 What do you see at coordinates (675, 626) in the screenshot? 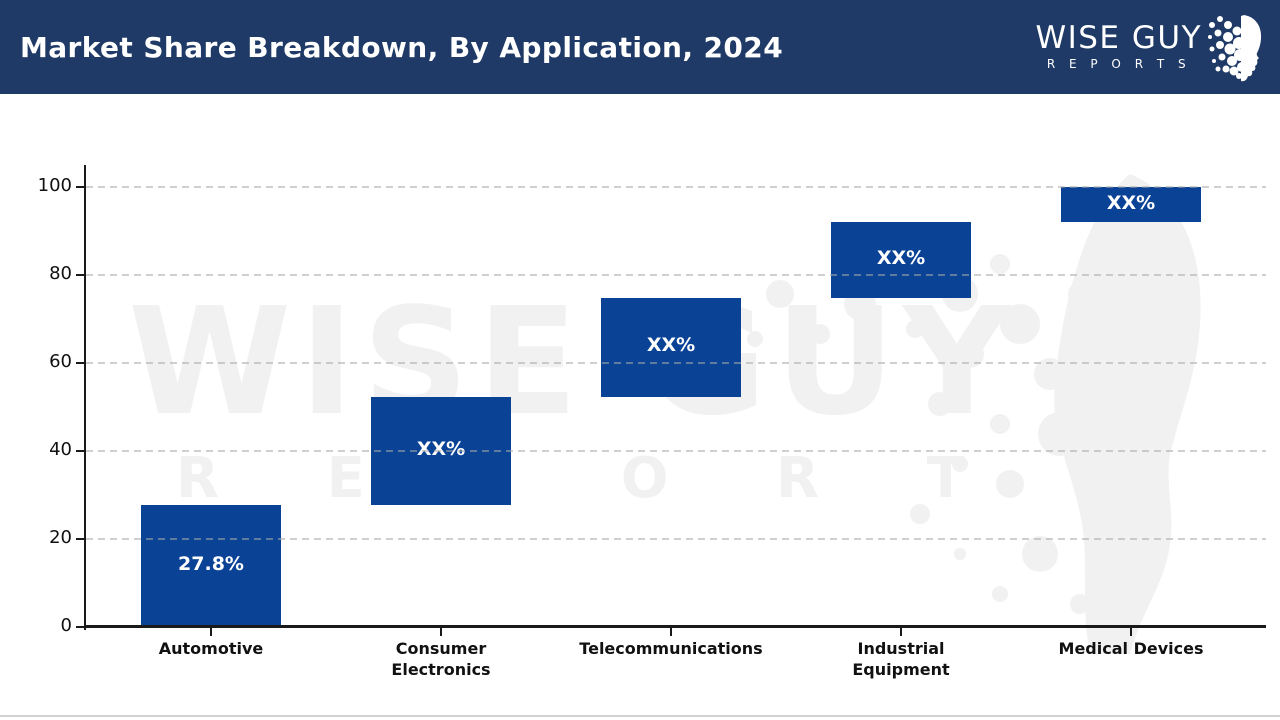
I see `x-axis-line` at bounding box center [675, 626].